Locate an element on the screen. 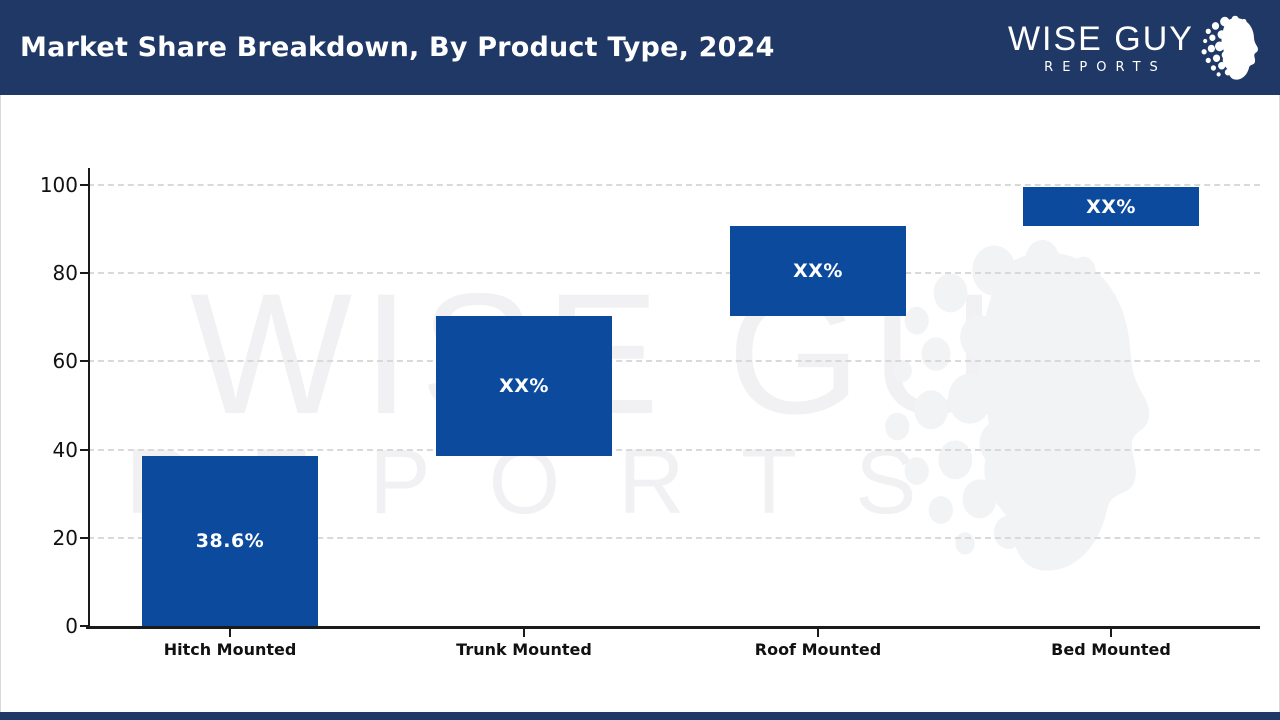  footer-band is located at coordinates (640, 716).